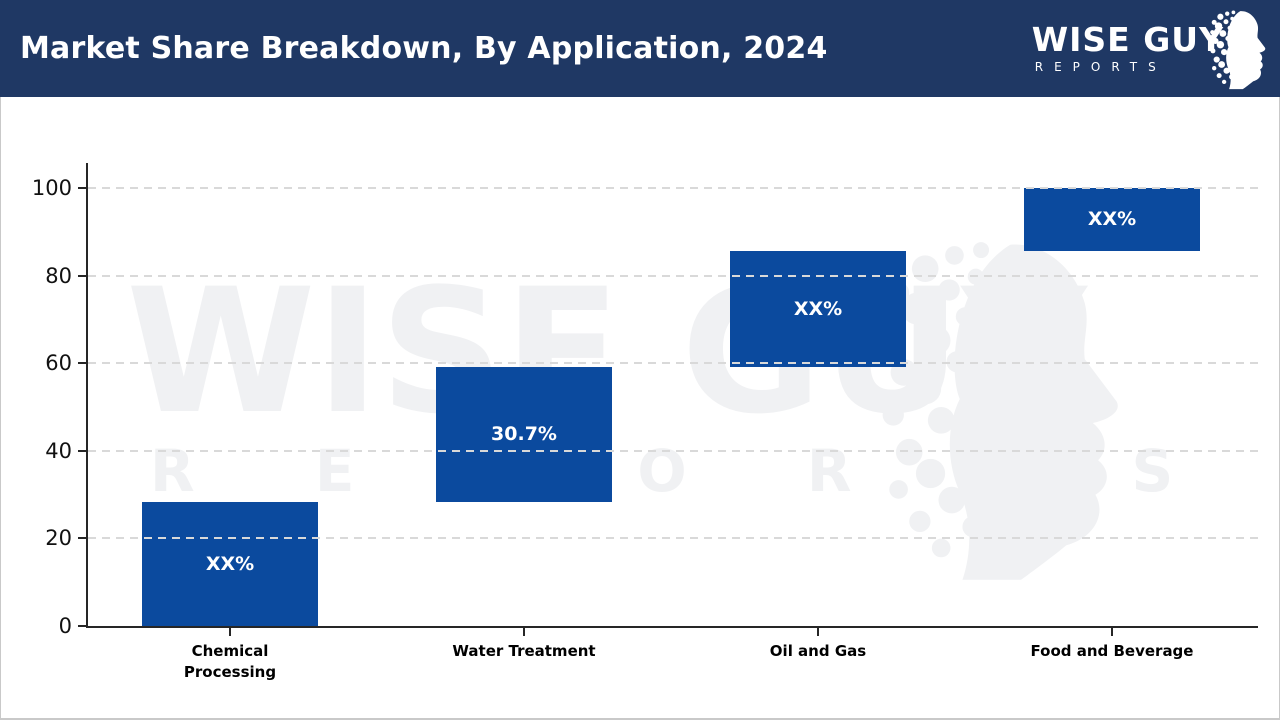  I want to click on y-axis-tick-label: 40, so click(58, 450).